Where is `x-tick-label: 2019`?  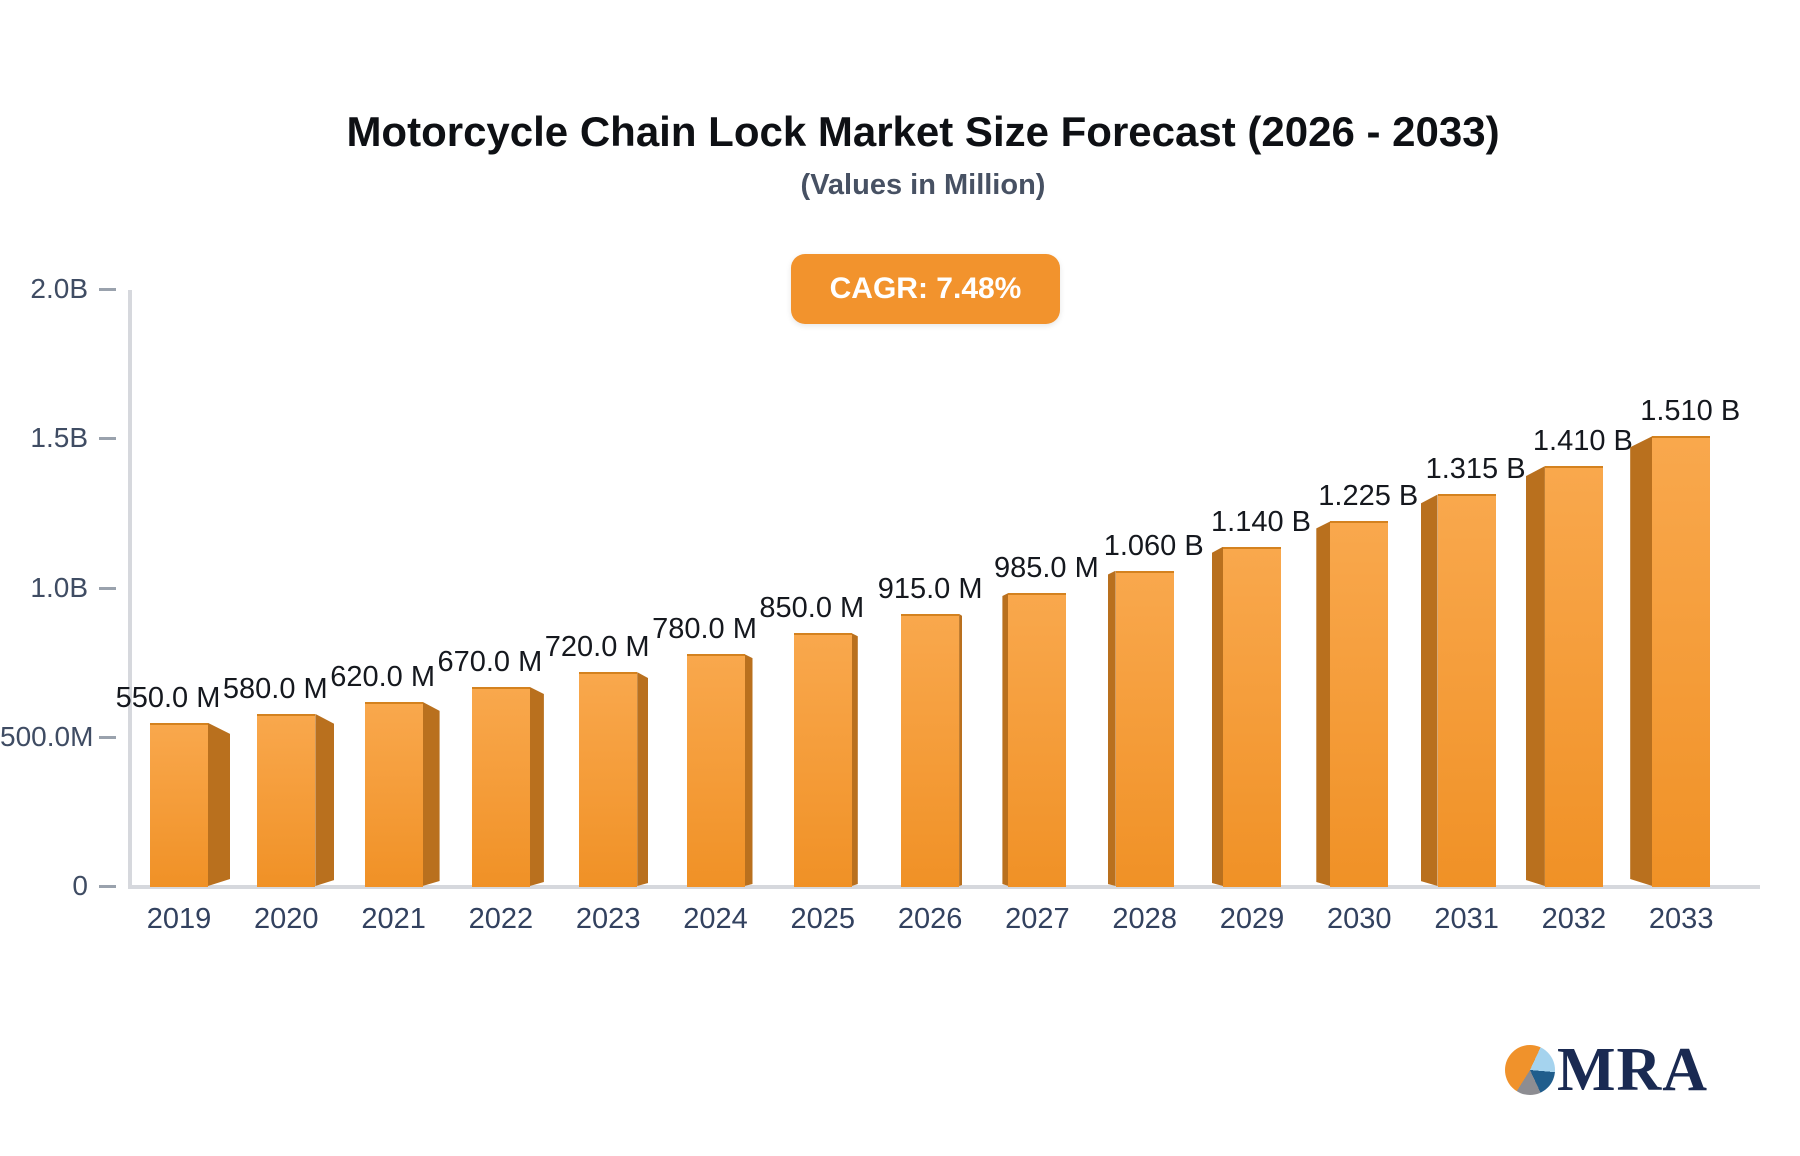 x-tick-label: 2019 is located at coordinates (179, 919).